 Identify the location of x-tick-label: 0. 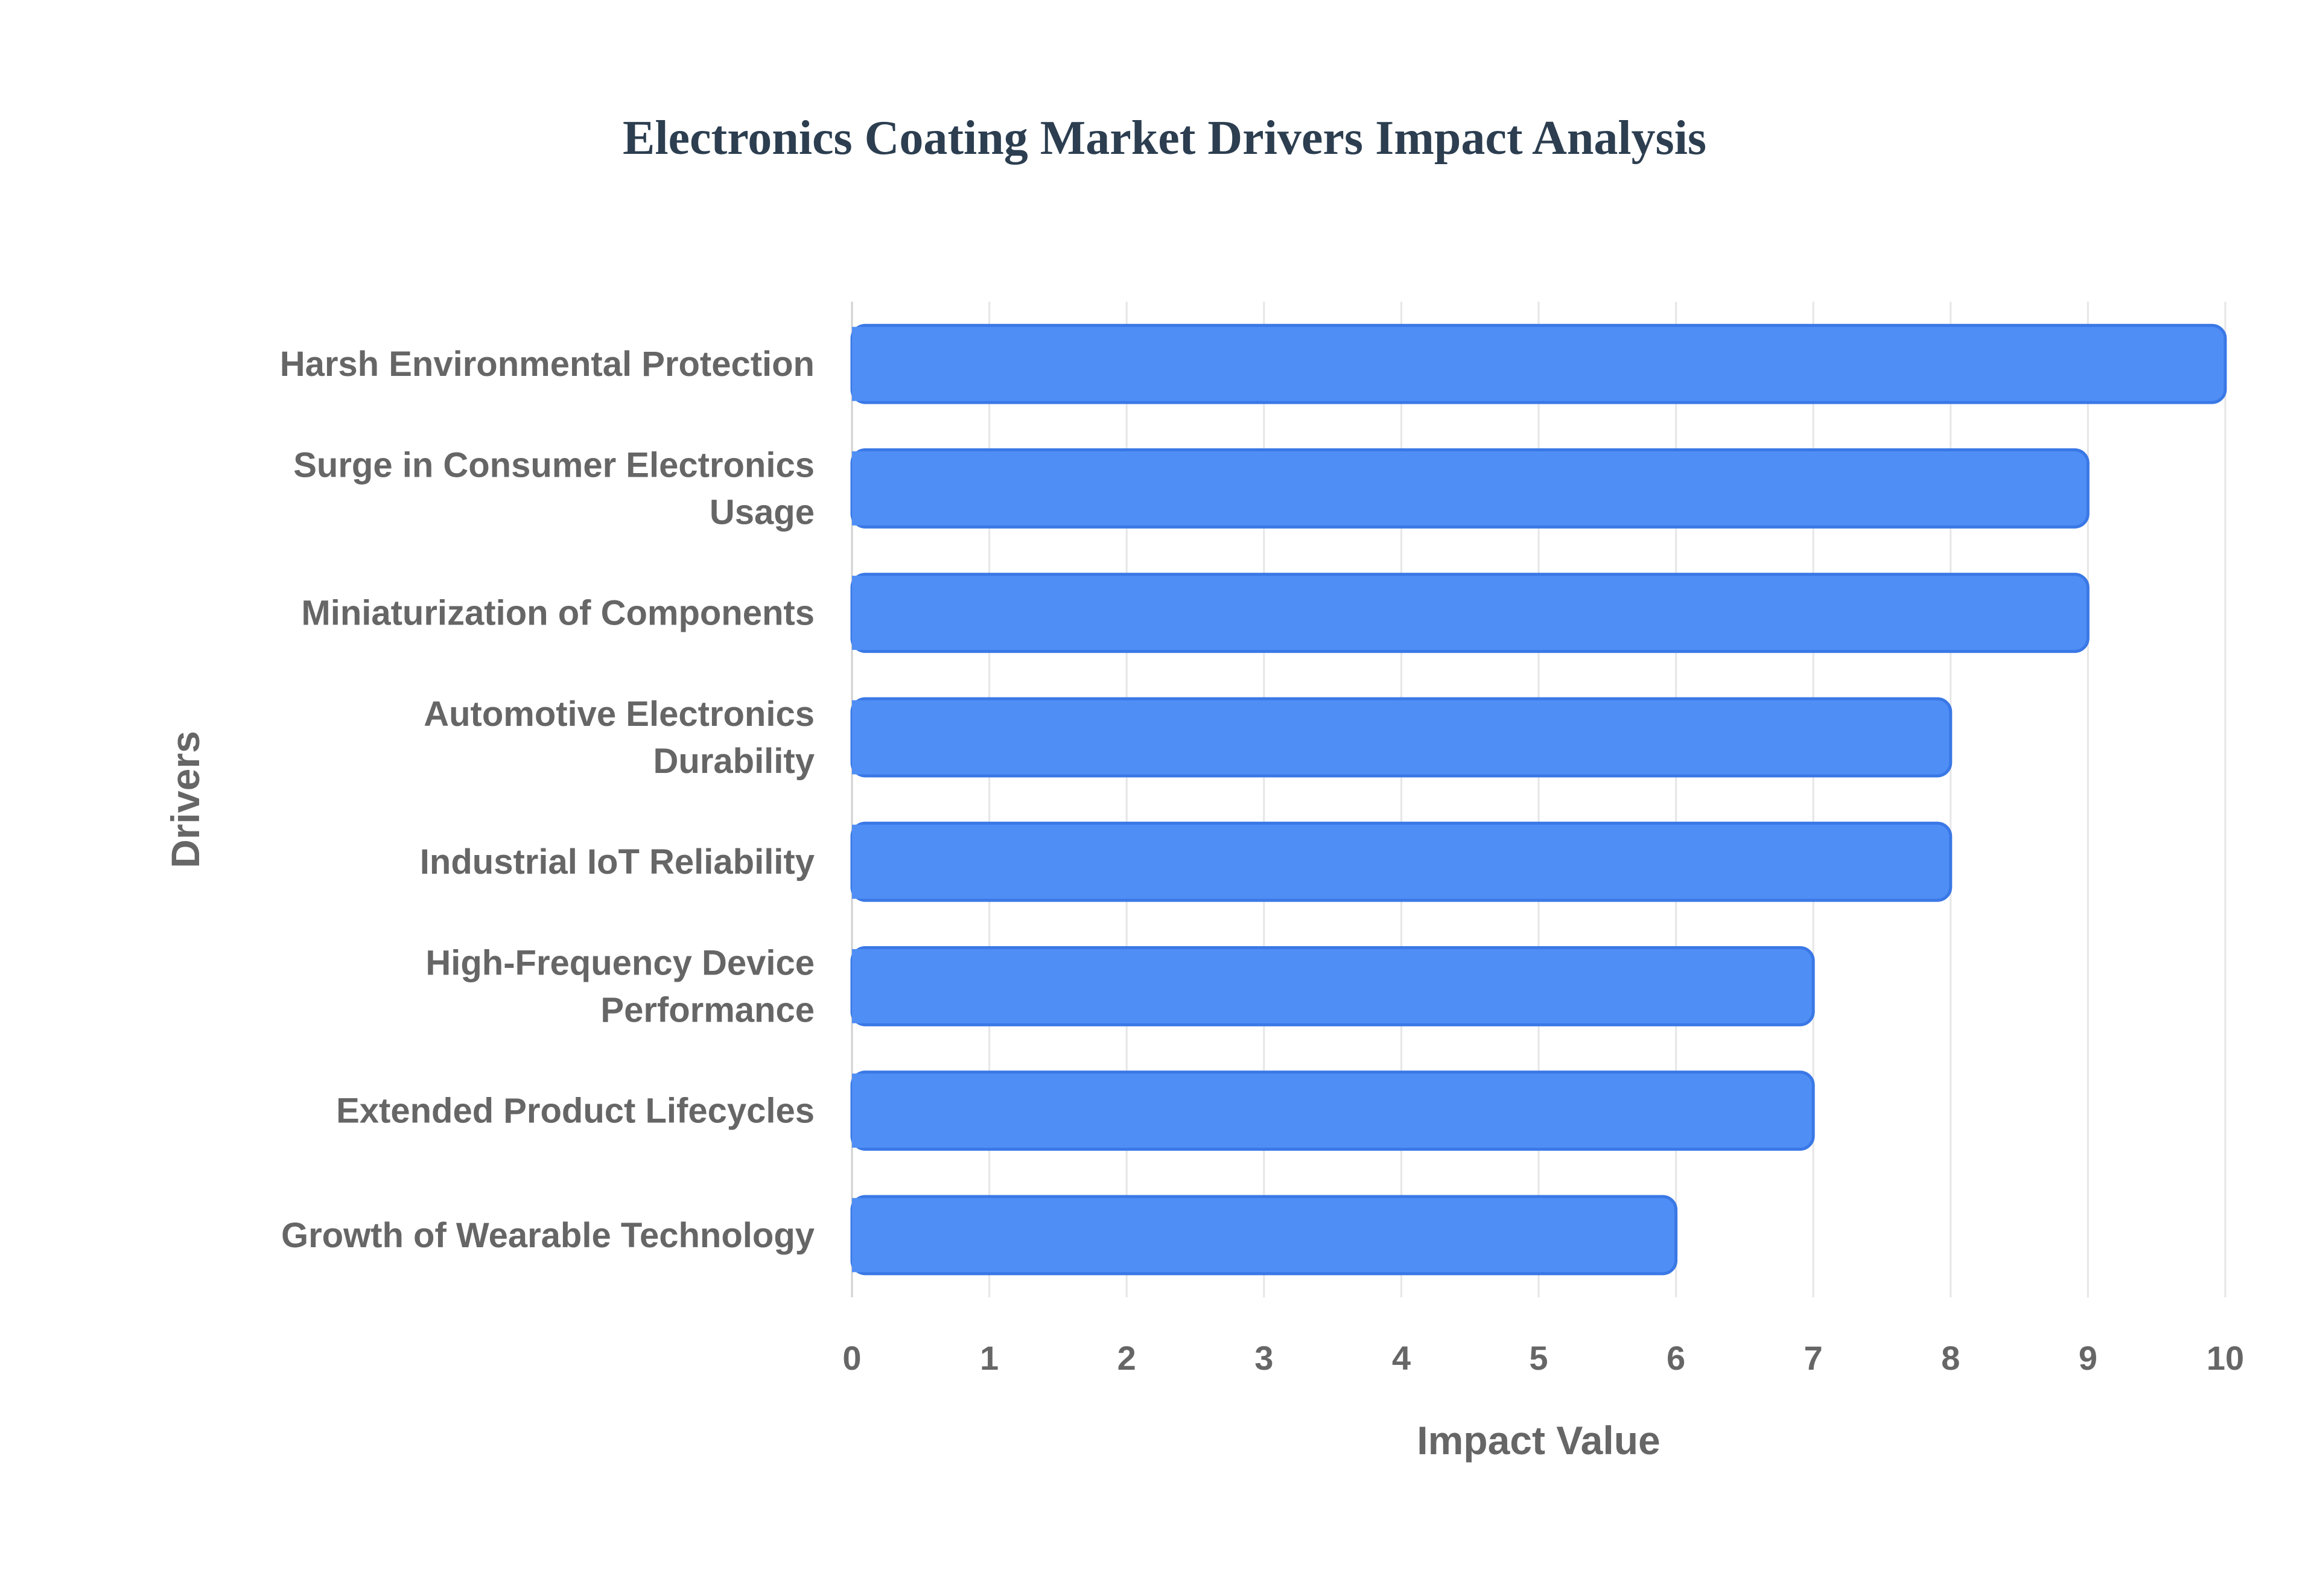
(851, 1358).